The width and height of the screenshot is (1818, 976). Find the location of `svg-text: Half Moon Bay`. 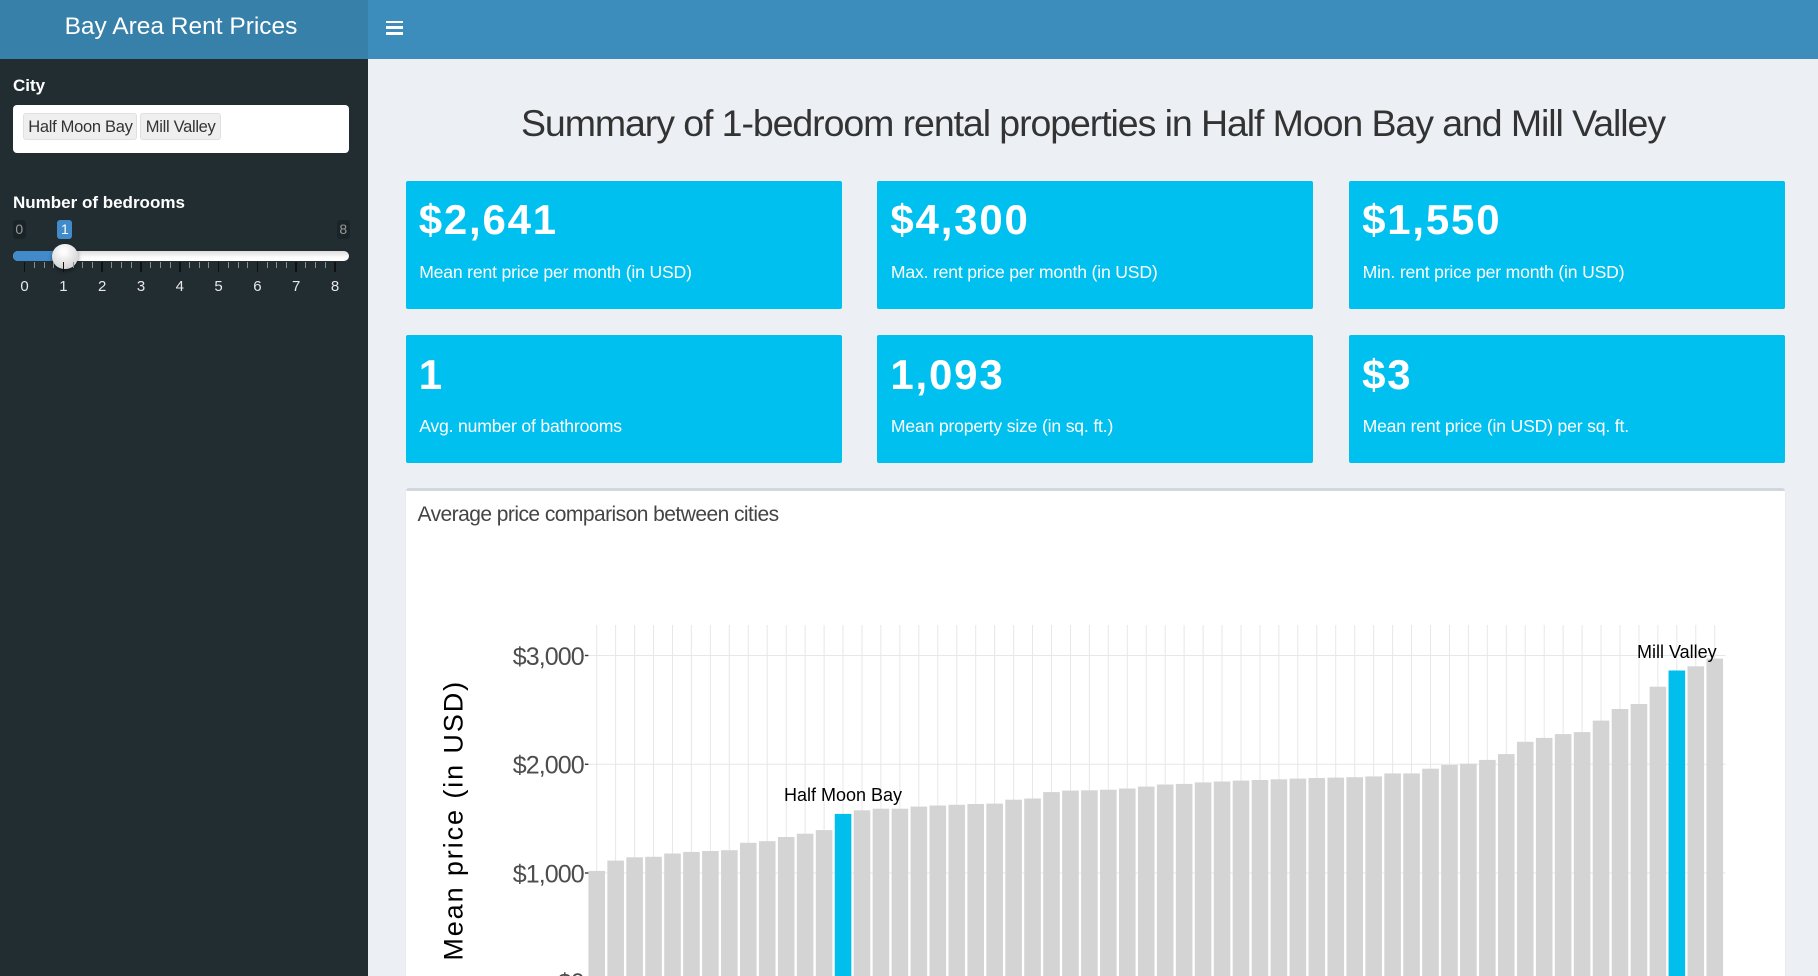

svg-text: Half Moon Bay is located at coordinates (843, 795).